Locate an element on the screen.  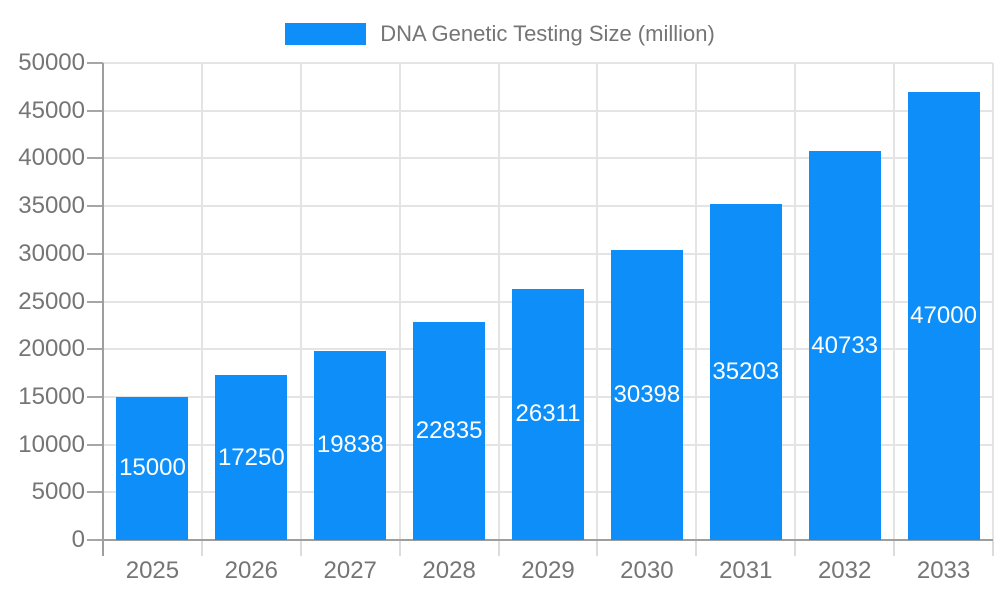
bar: 19838 is located at coordinates (350, 445).